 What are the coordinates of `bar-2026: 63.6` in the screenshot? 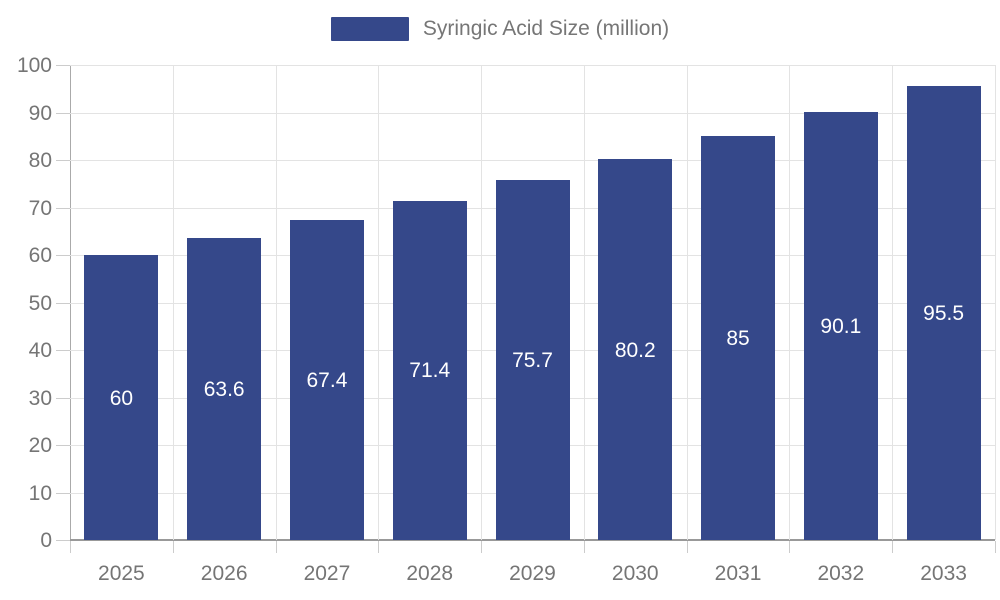 It's located at (224, 388).